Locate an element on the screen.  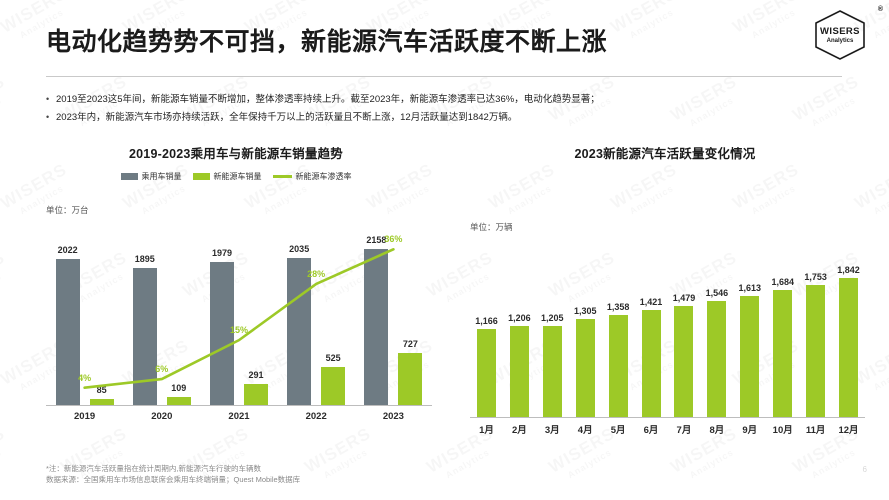
bar-value-label: 1979 is located at coordinates (222, 253).